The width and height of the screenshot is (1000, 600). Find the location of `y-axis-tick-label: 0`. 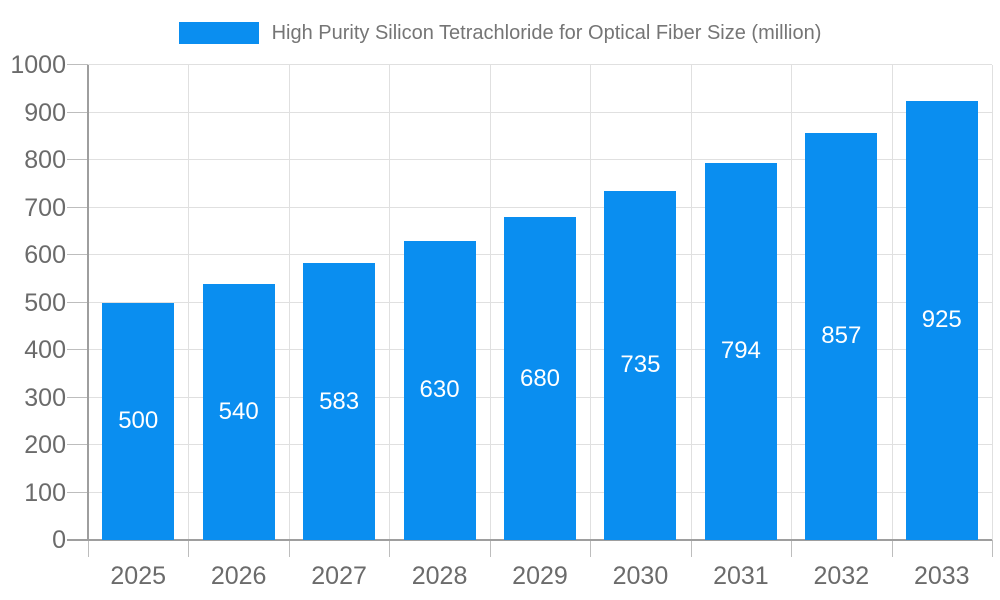

y-axis-tick-label: 0 is located at coordinates (59, 540).